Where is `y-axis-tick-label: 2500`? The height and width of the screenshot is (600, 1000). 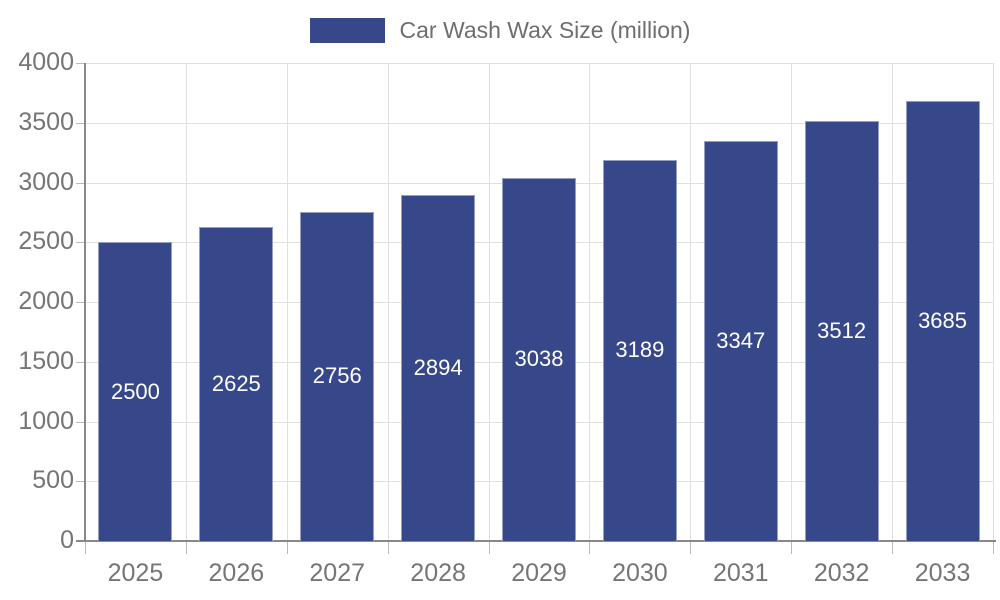 y-axis-tick-label: 2500 is located at coordinates (46, 241).